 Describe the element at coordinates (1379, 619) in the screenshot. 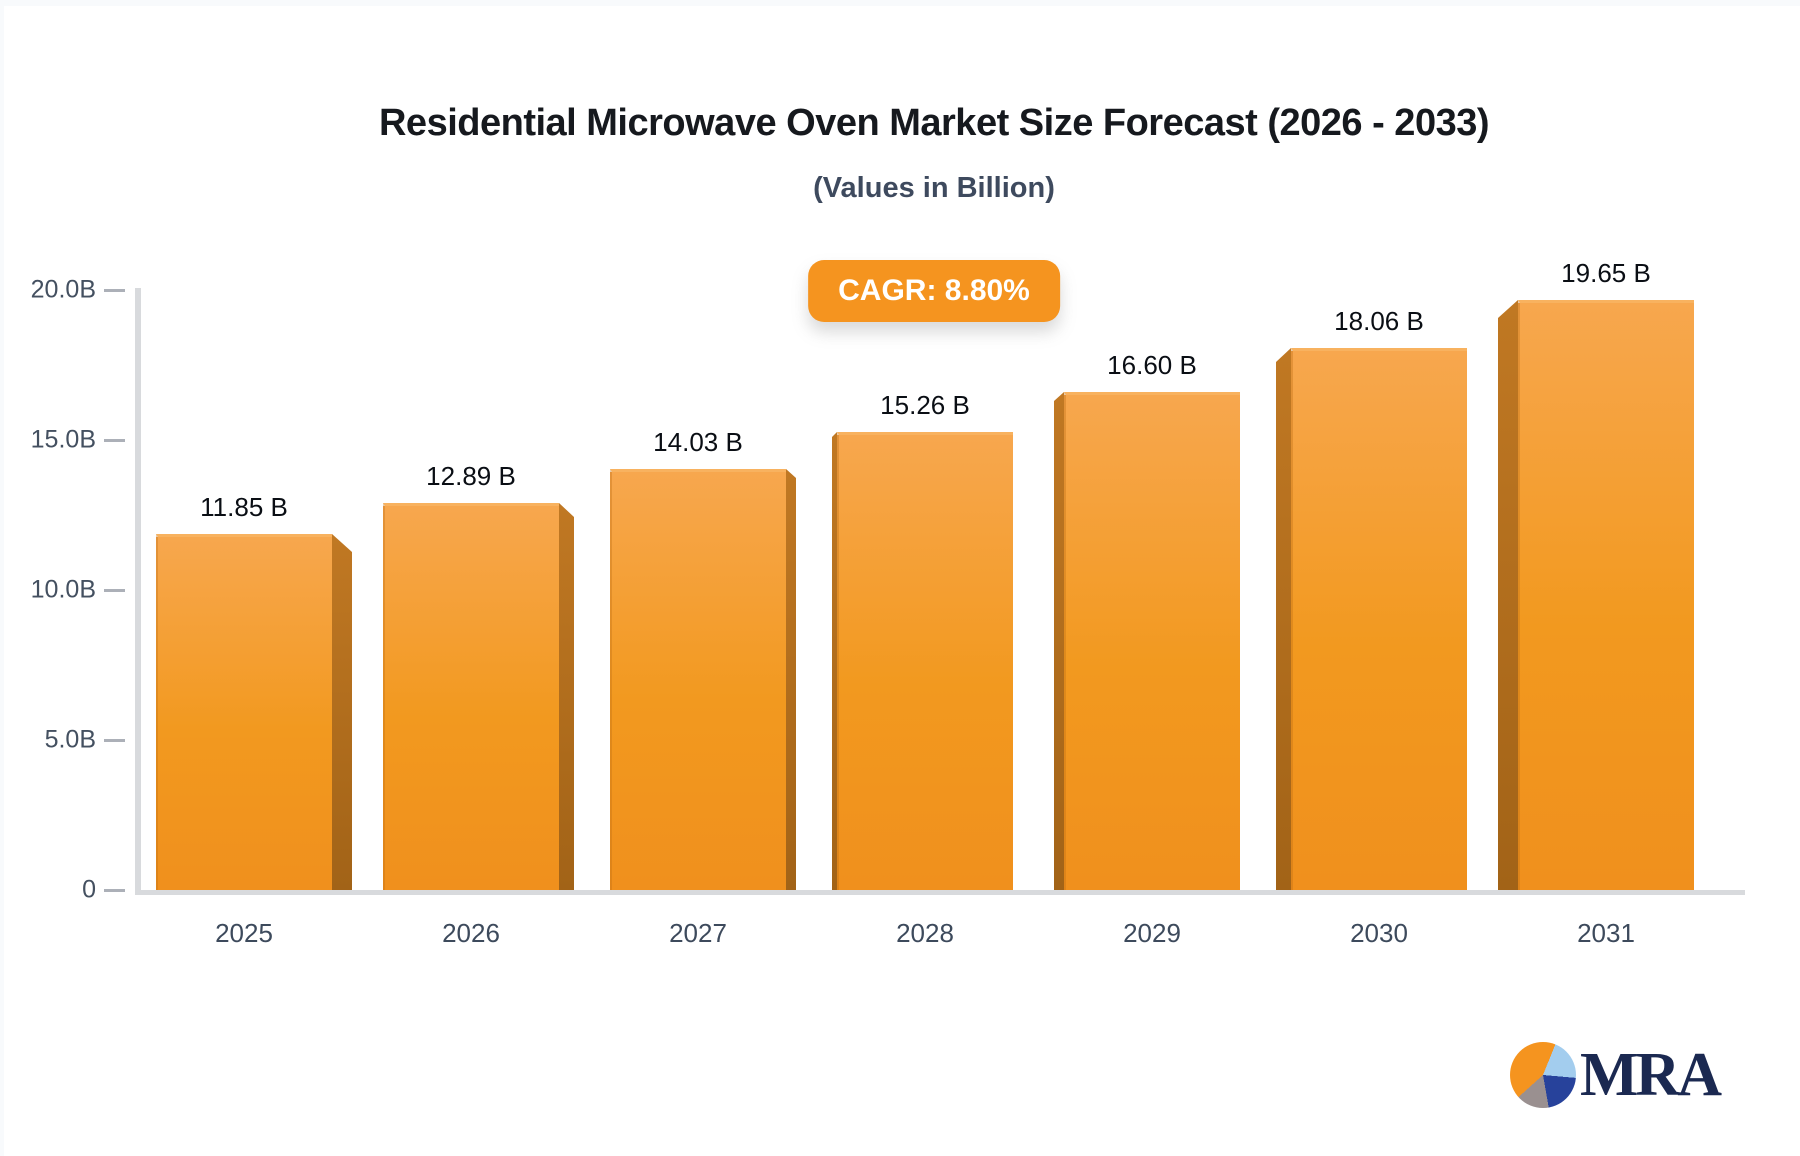

I see `bar-face-2030` at that location.